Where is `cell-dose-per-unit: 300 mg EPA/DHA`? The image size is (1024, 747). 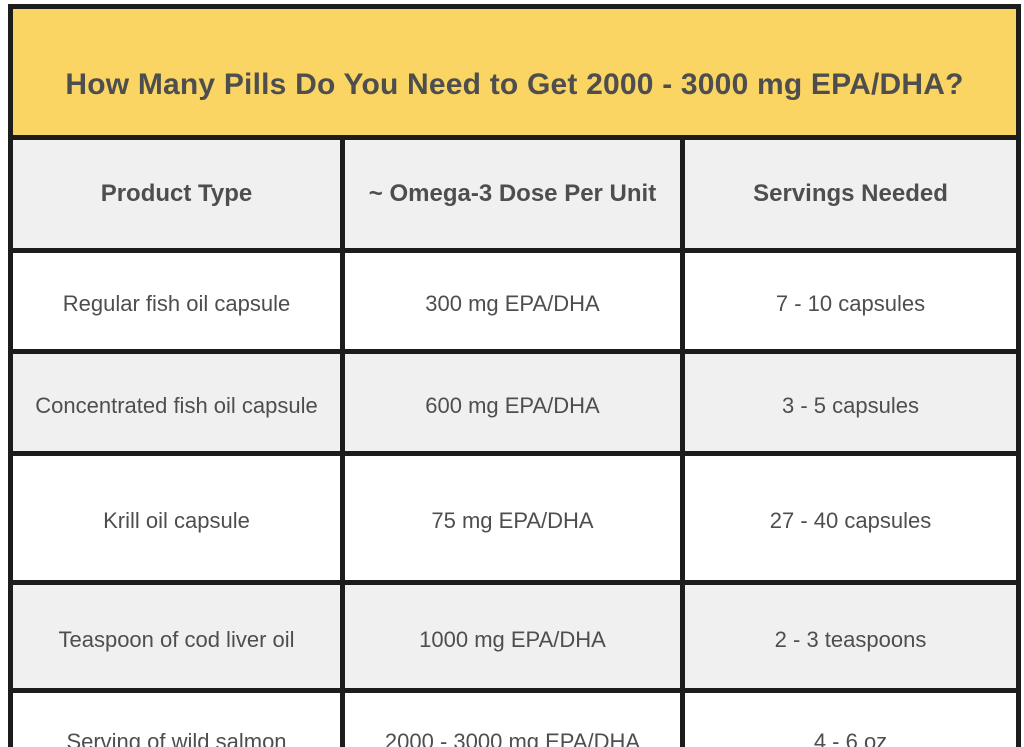 cell-dose-per-unit: 300 mg EPA/DHA is located at coordinates (512, 301).